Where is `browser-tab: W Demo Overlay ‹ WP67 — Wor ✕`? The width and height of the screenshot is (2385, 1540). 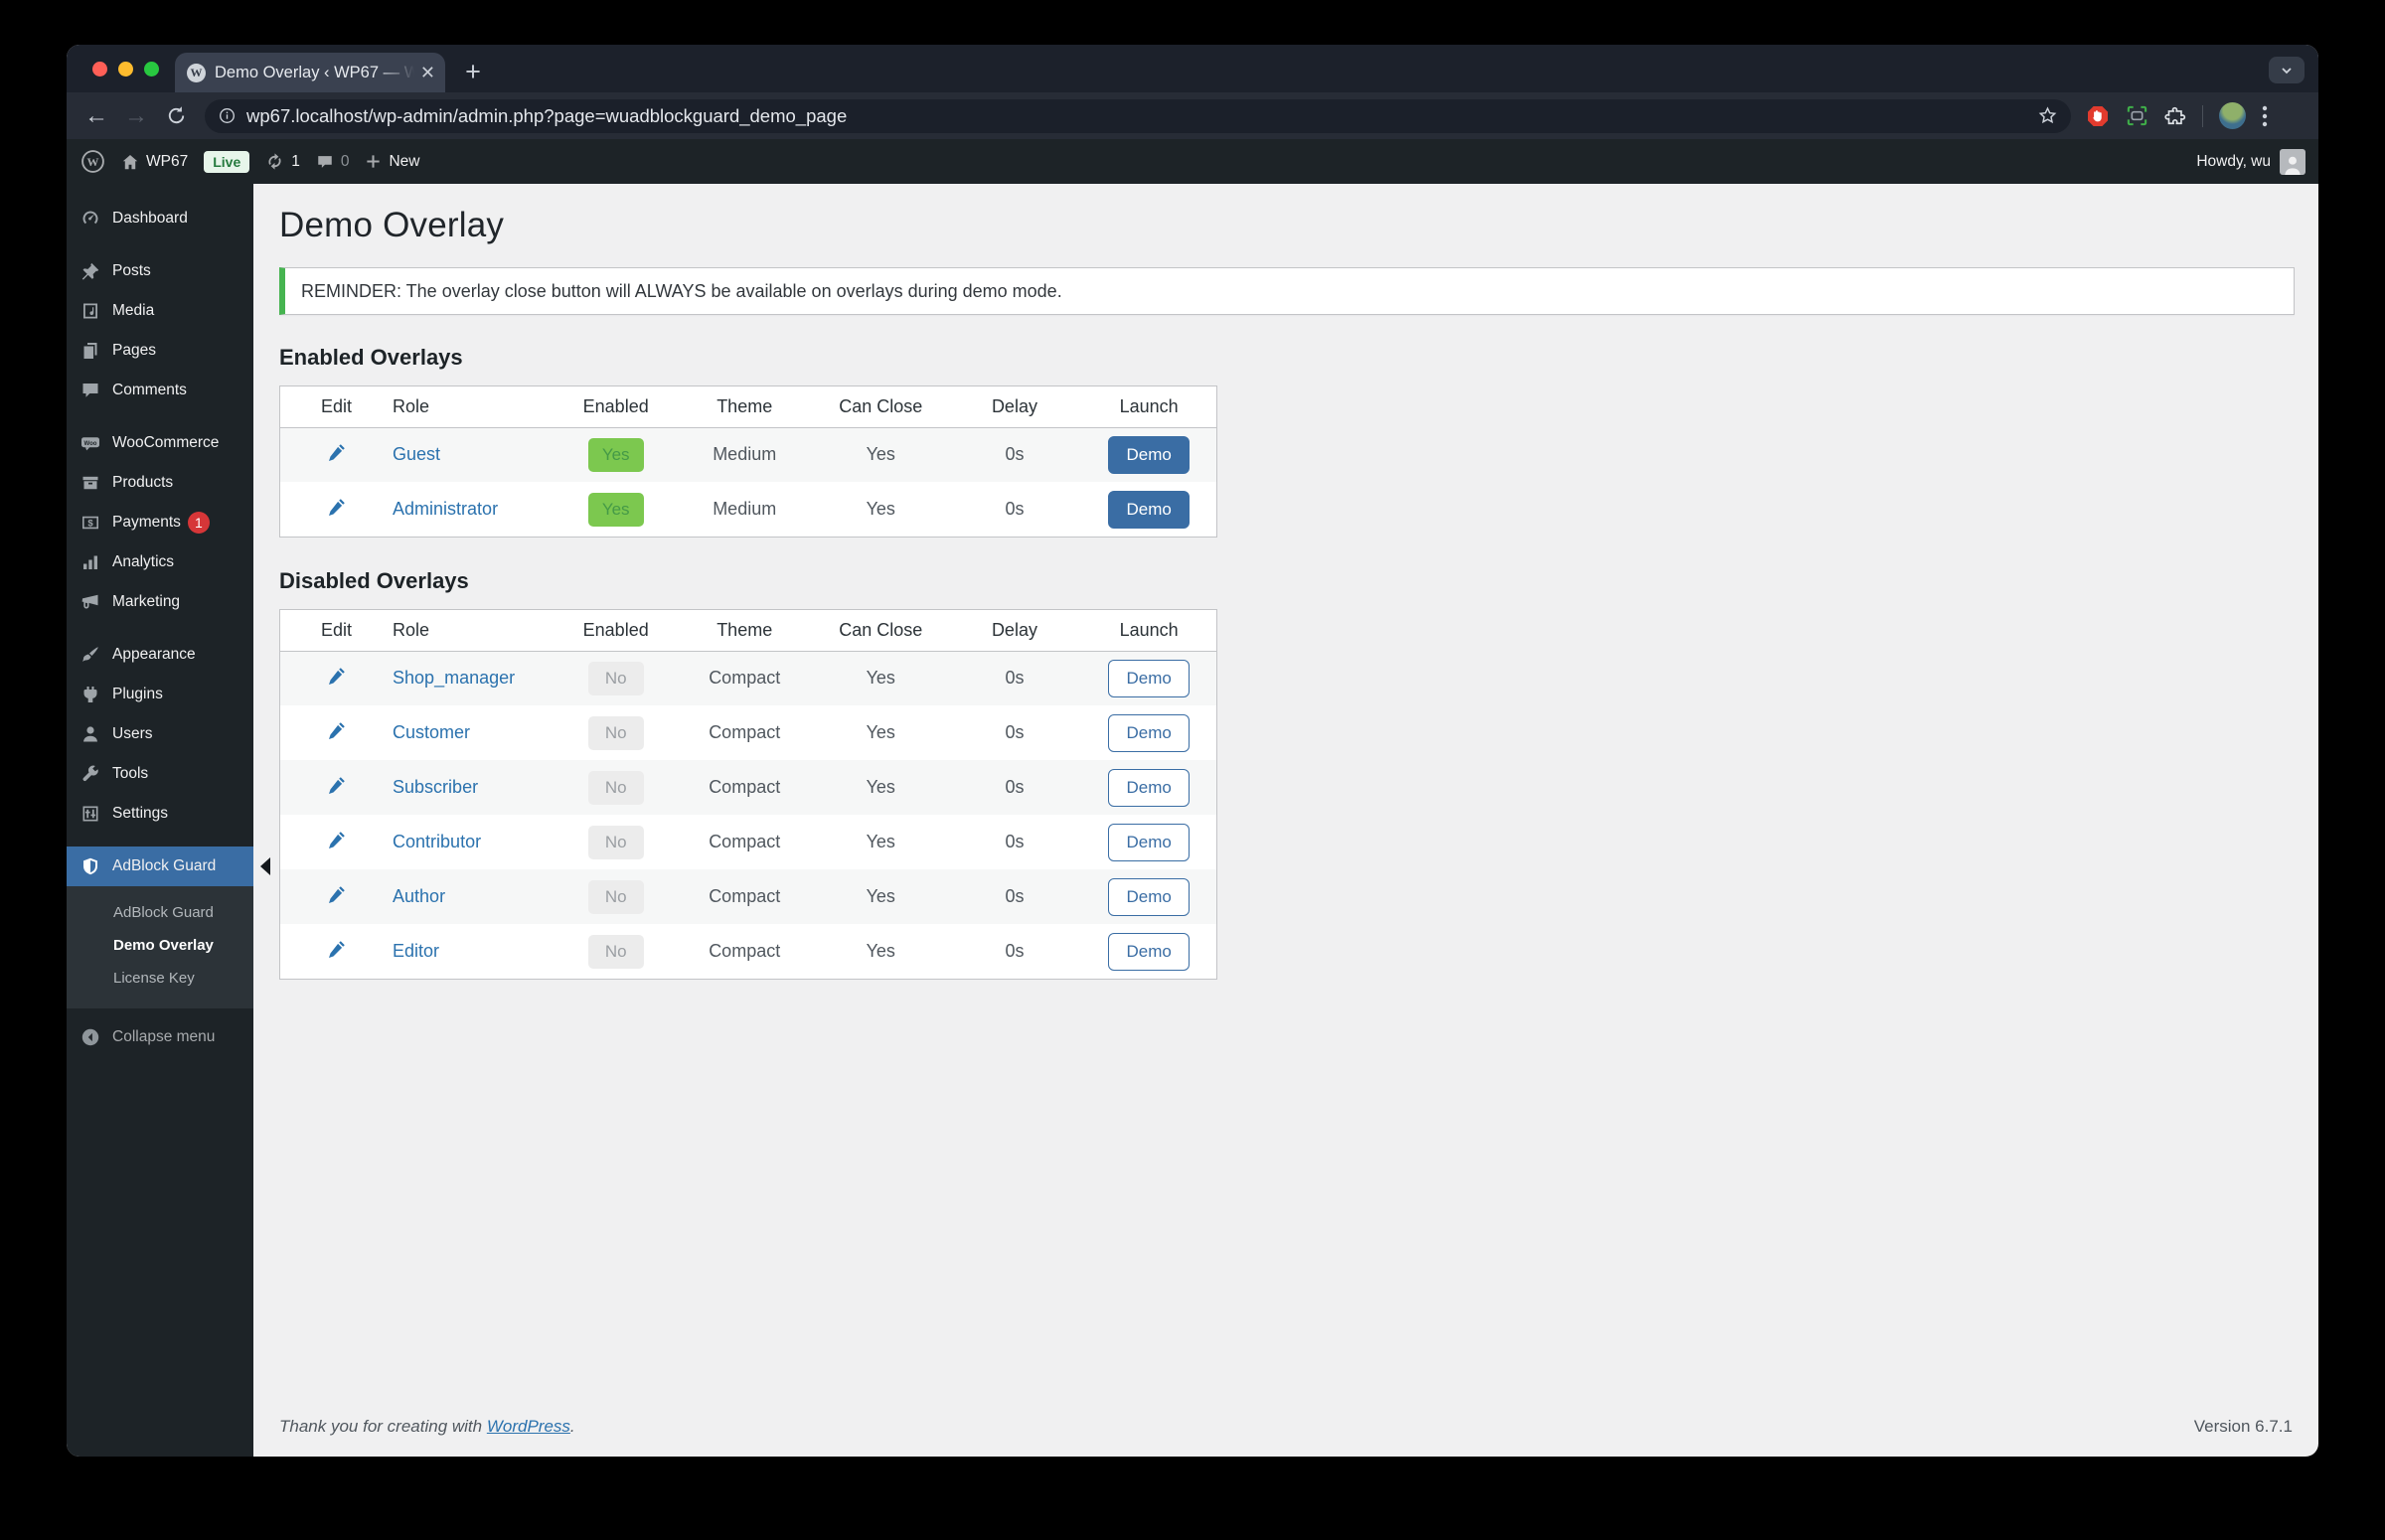
browser-tab: W Demo Overlay ‹ WP67 — Wor ✕ is located at coordinates (310, 72).